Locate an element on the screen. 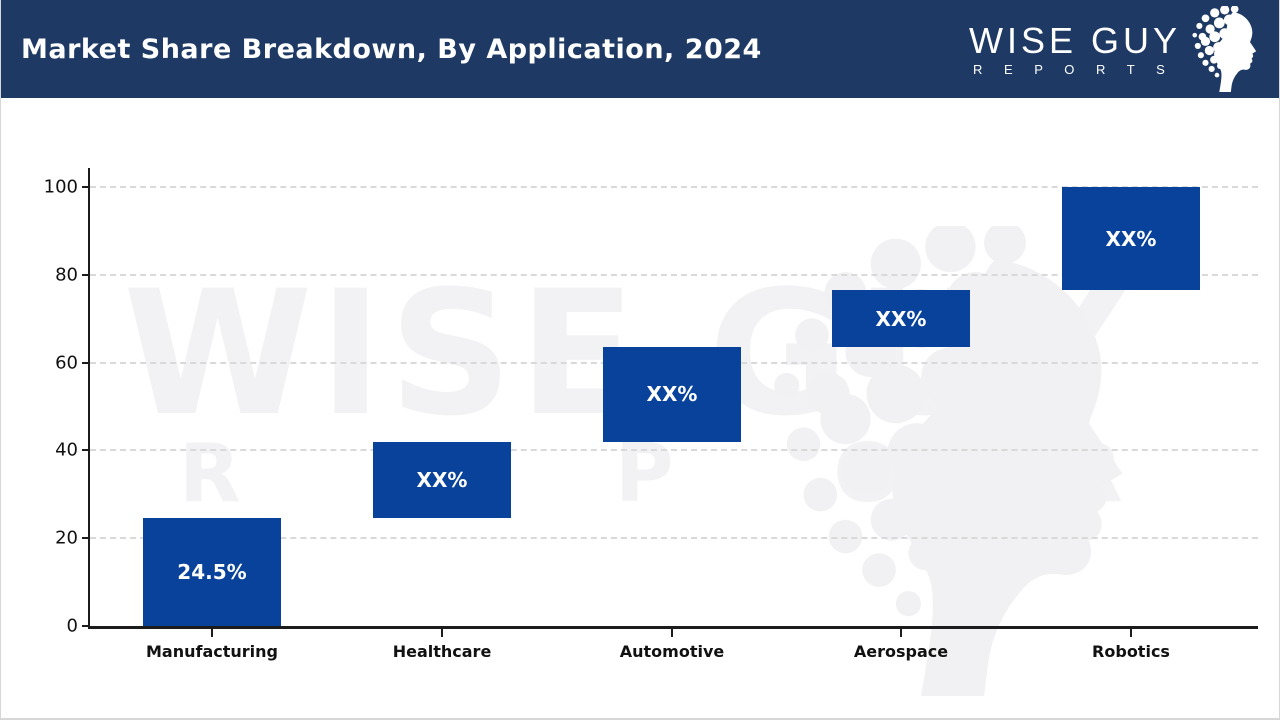 Image resolution: width=1280 pixels, height=720 pixels. category-label-aerospace: Aerospace is located at coordinates (901, 651).